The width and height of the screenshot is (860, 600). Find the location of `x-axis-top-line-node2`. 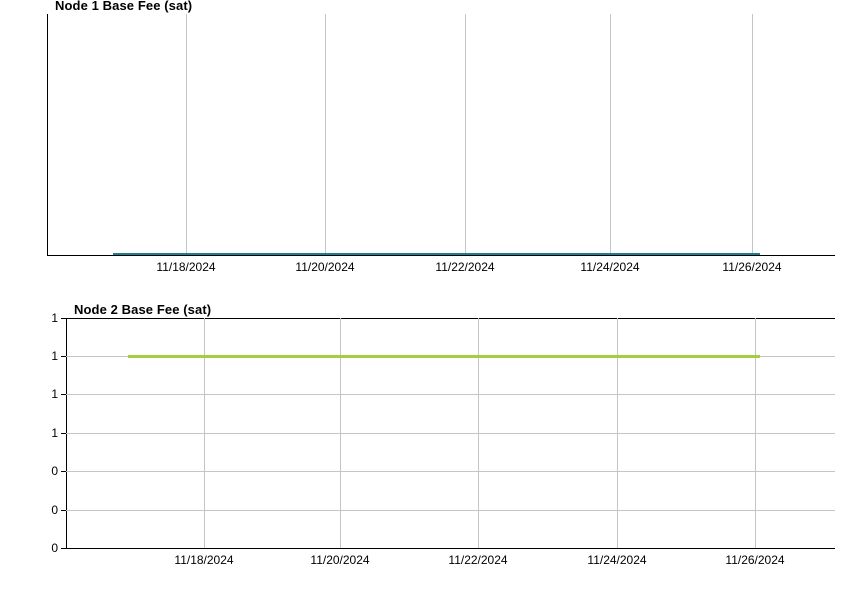

x-axis-top-line-node2 is located at coordinates (450, 318).